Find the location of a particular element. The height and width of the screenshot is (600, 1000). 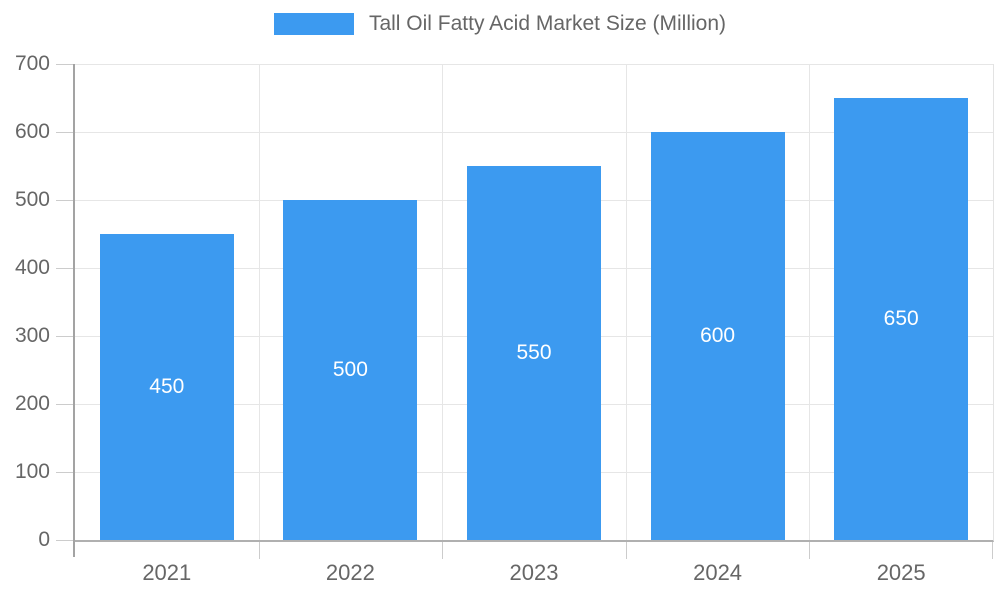

x-tick-label-2023: 2023 is located at coordinates (534, 572).